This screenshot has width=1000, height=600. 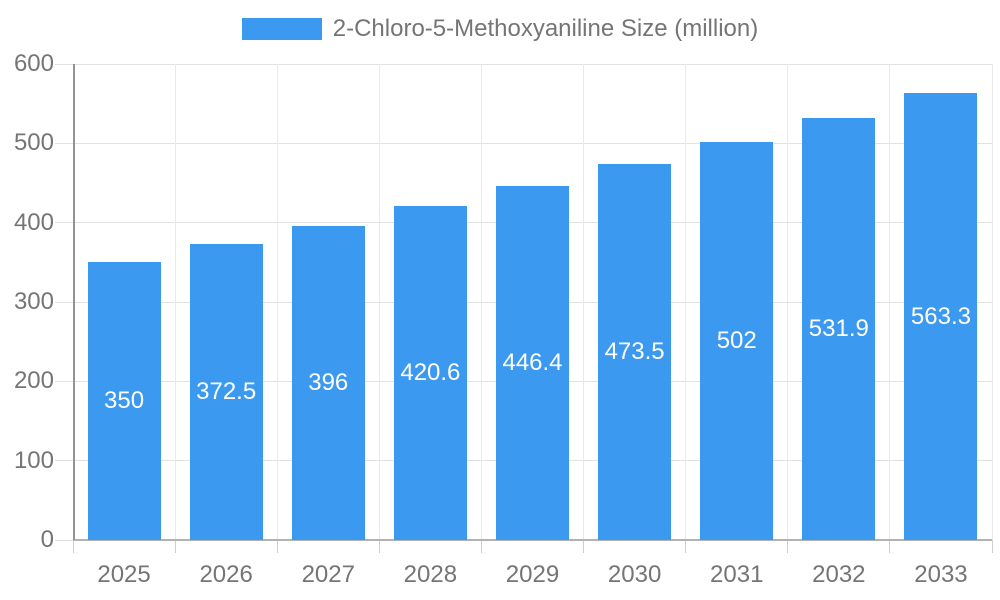 I want to click on y-axis-line, so click(x=74, y=302).